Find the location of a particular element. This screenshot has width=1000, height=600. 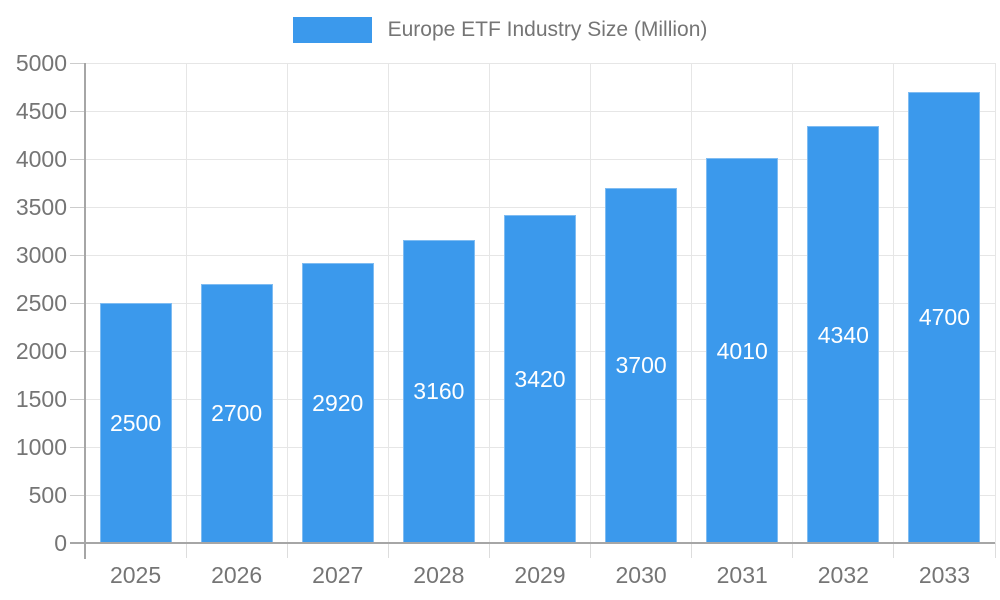

bar-2029: 3420 is located at coordinates (540, 378).